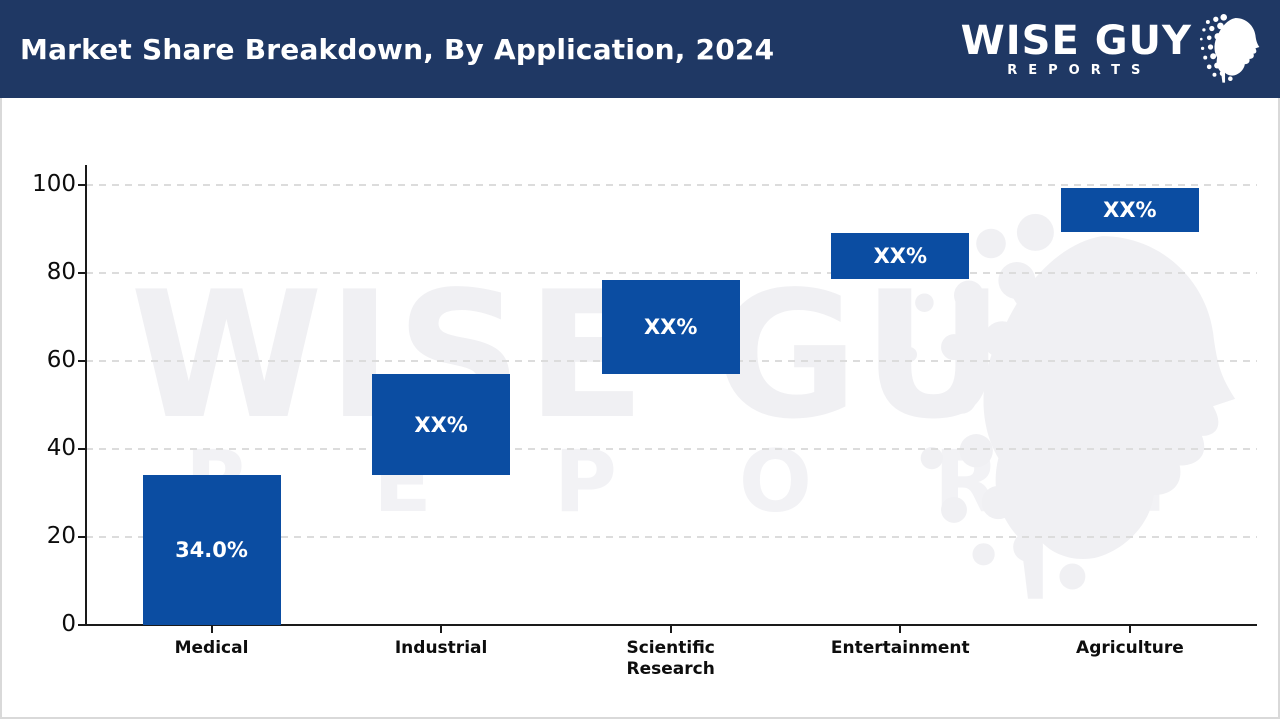 The width and height of the screenshot is (1280, 720). I want to click on x-axis-tick-medical, so click(211, 629).